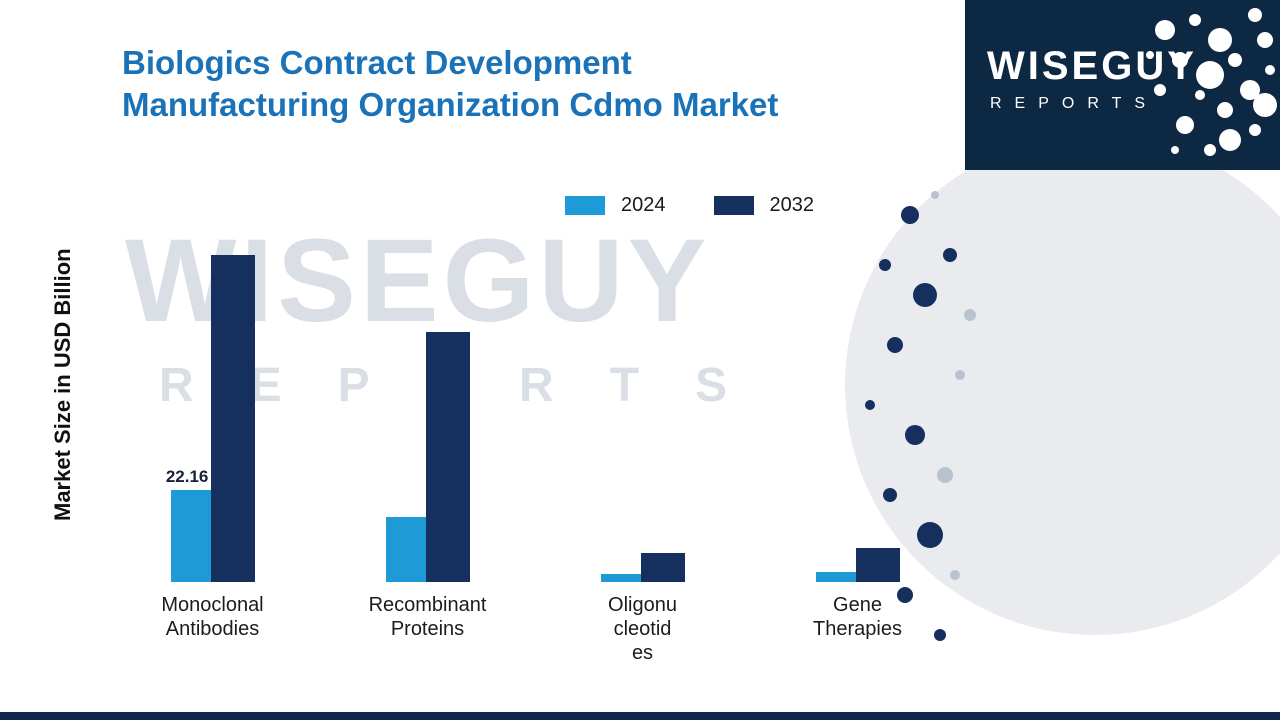  I want to click on brand-logo-block: WISEGUY REPORTS, so click(1122, 85).